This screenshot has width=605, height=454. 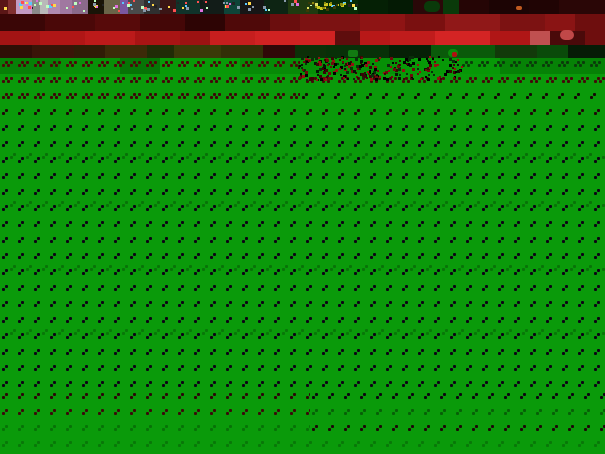 I want to click on pattern-strip-single, so click(x=302, y=446).